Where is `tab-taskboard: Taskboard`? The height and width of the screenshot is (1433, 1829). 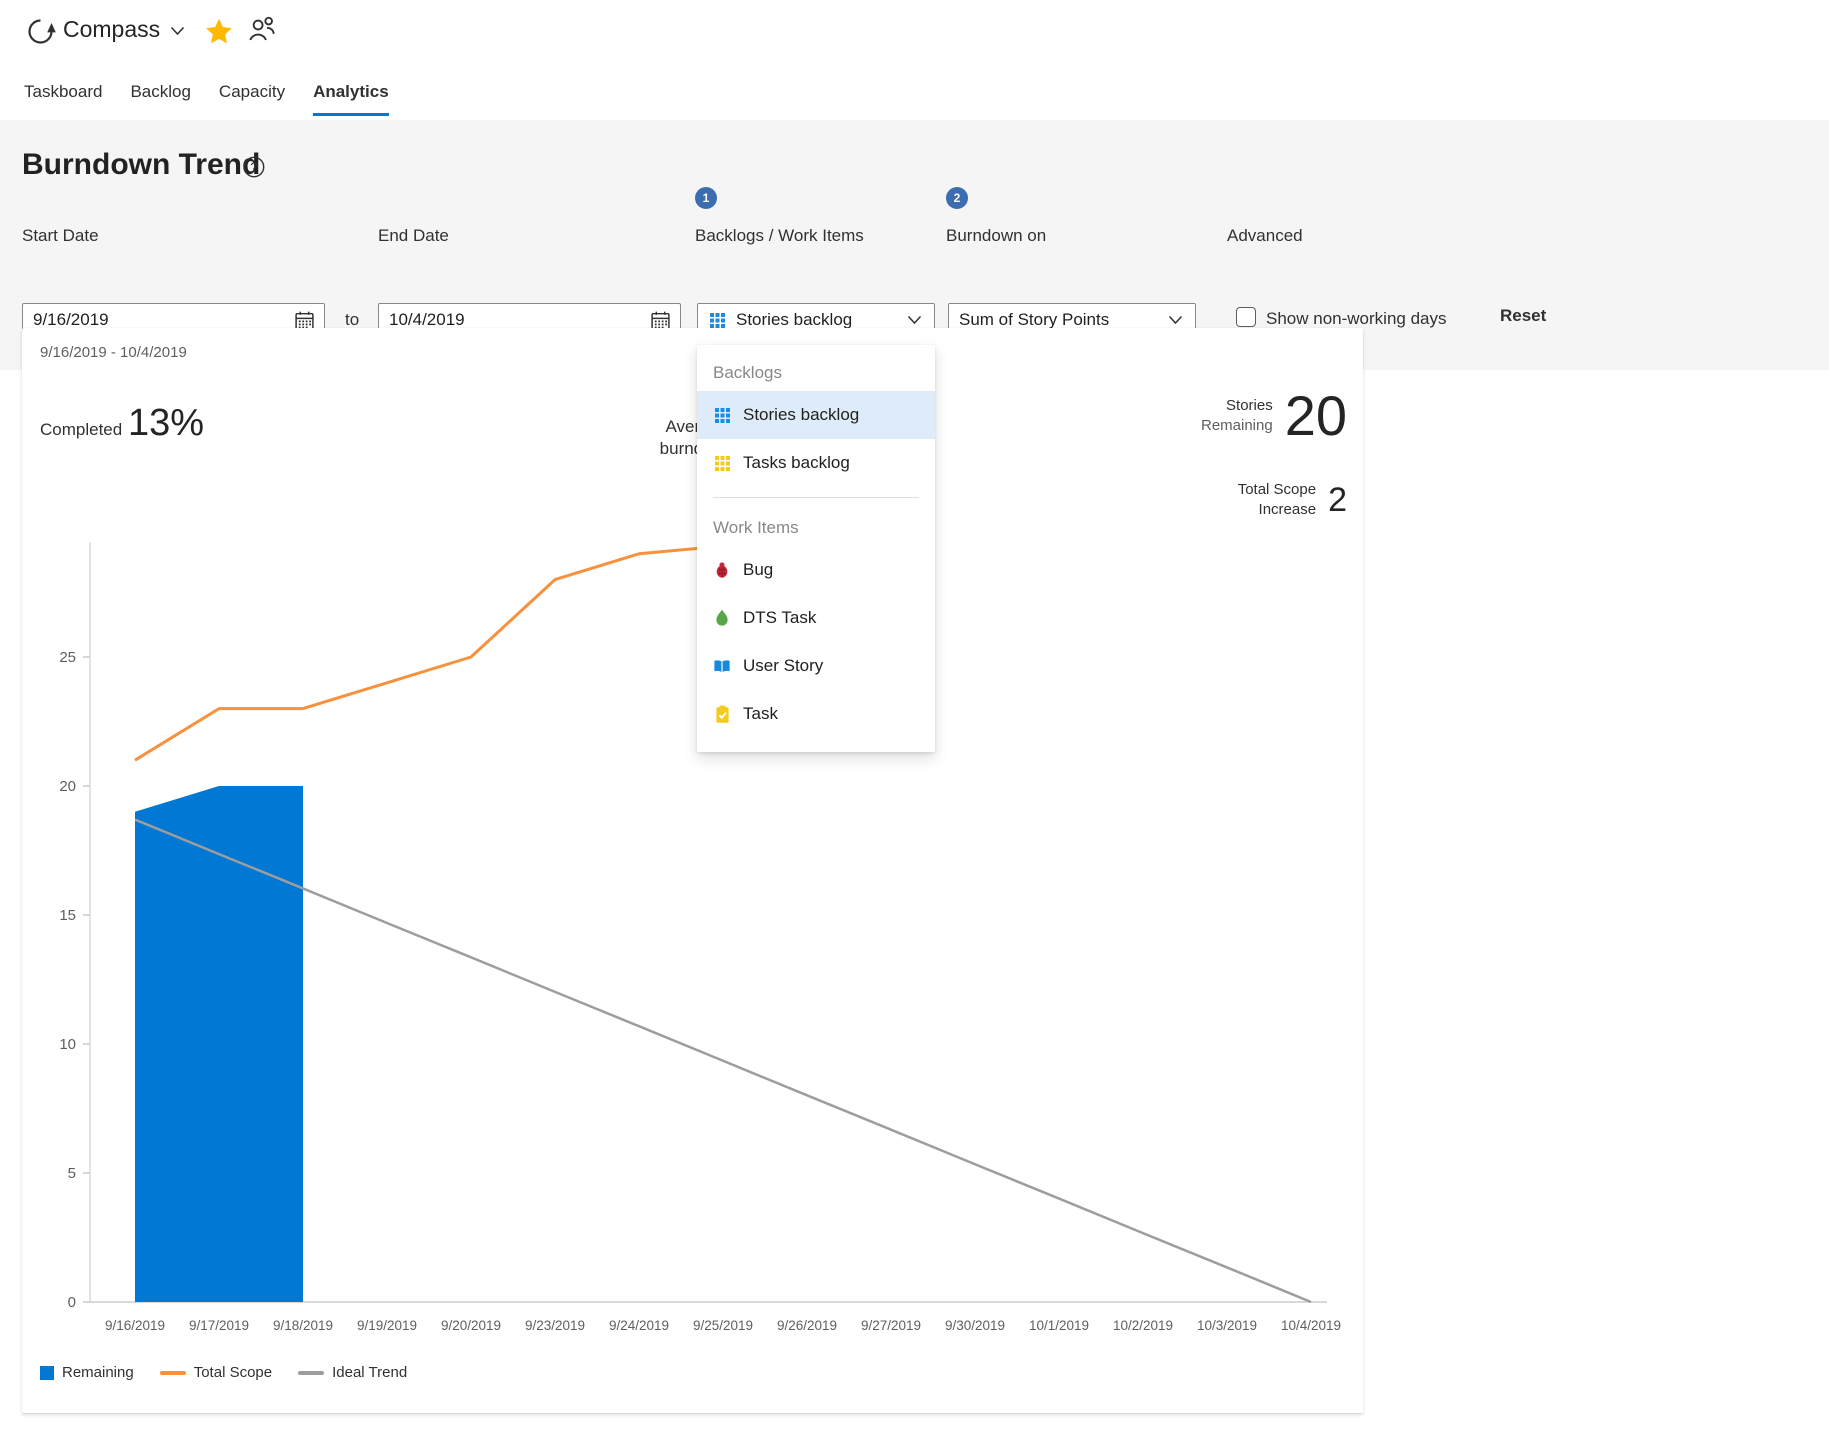
tab-taskboard: Taskboard is located at coordinates (63, 91).